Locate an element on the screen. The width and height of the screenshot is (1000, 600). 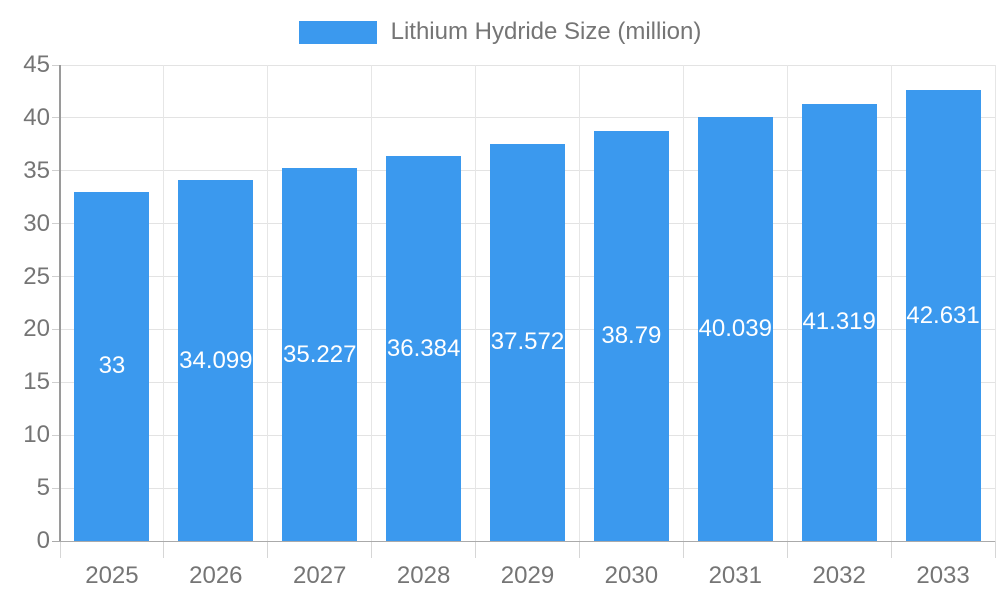
x-axis-label: 2032 is located at coordinates (839, 575).